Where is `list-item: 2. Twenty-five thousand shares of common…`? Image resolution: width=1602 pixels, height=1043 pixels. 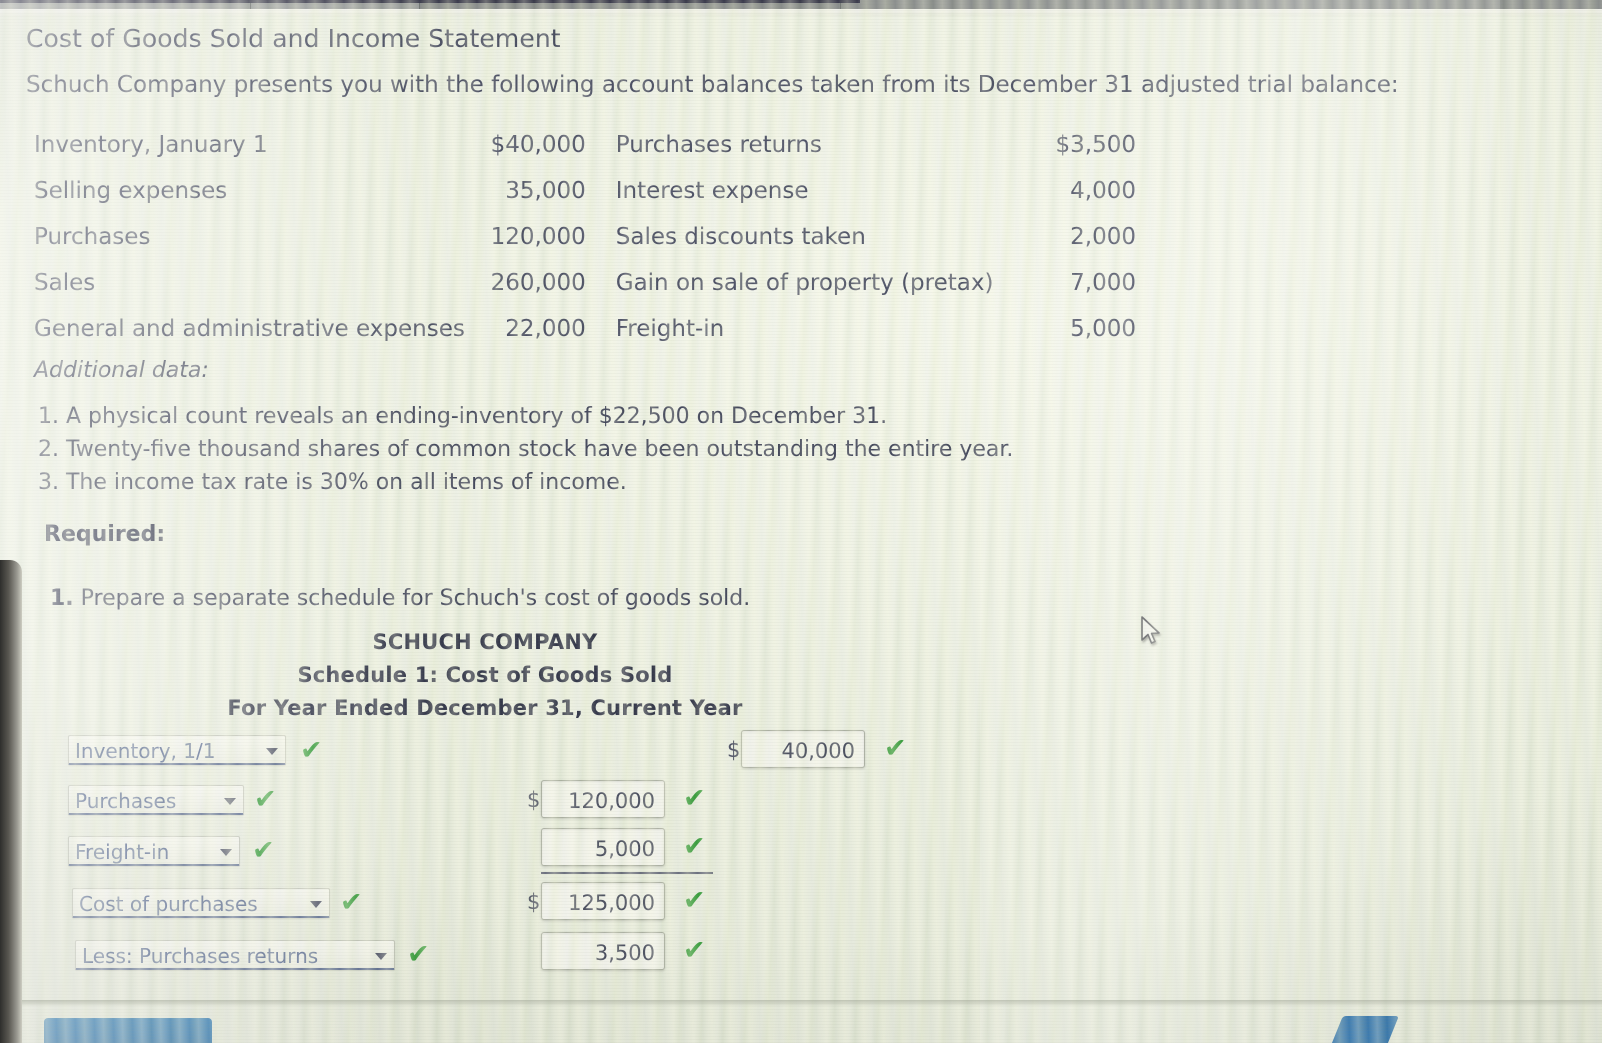
list-item: 2. Twenty-five thousand shares of common… is located at coordinates (526, 449).